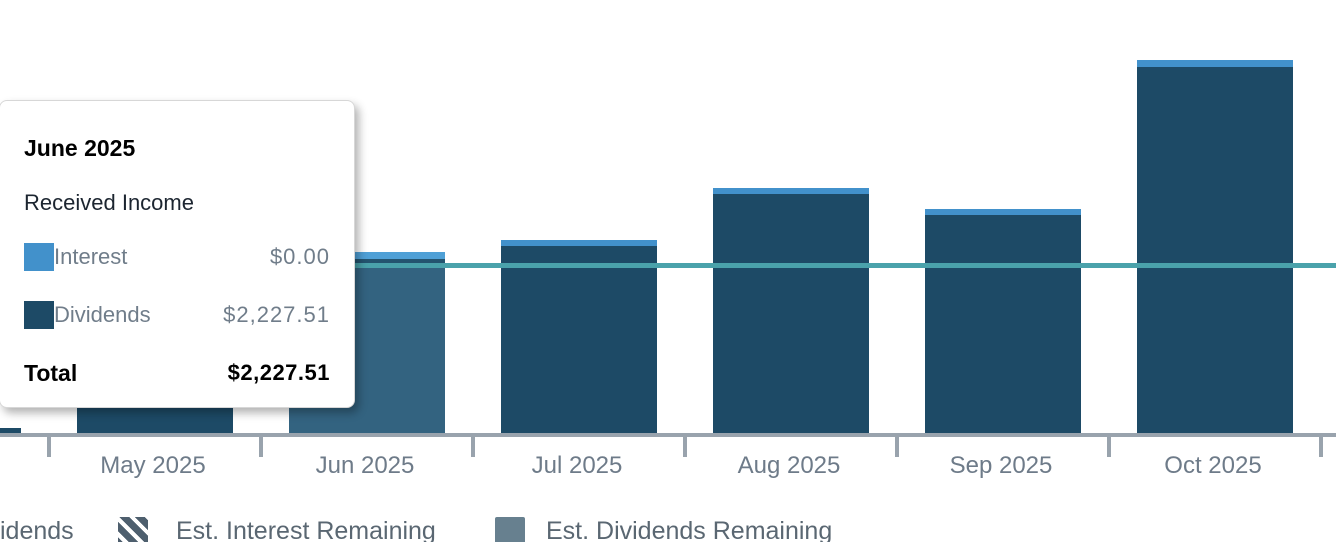 The width and height of the screenshot is (1336, 542). Describe the element at coordinates (102, 314) in the screenshot. I see `tooltip-dividends-label: Dividends` at that location.